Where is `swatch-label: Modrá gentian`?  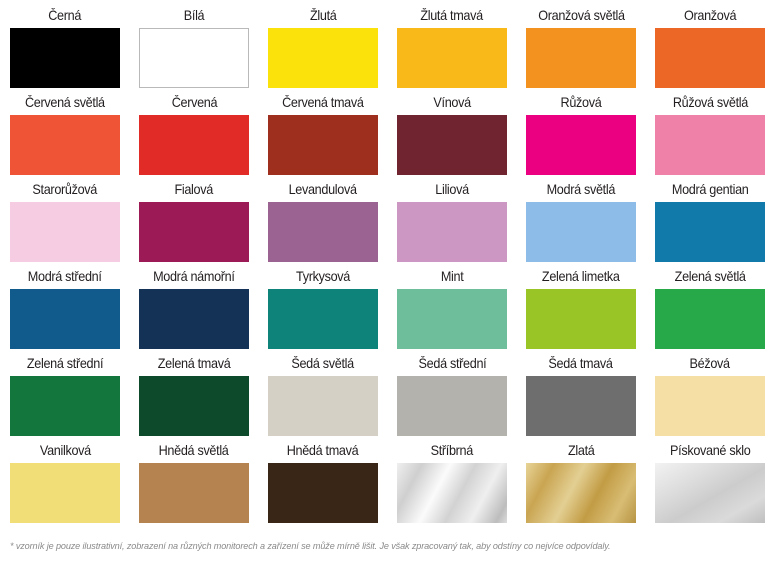 swatch-label: Modrá gentian is located at coordinates (710, 189).